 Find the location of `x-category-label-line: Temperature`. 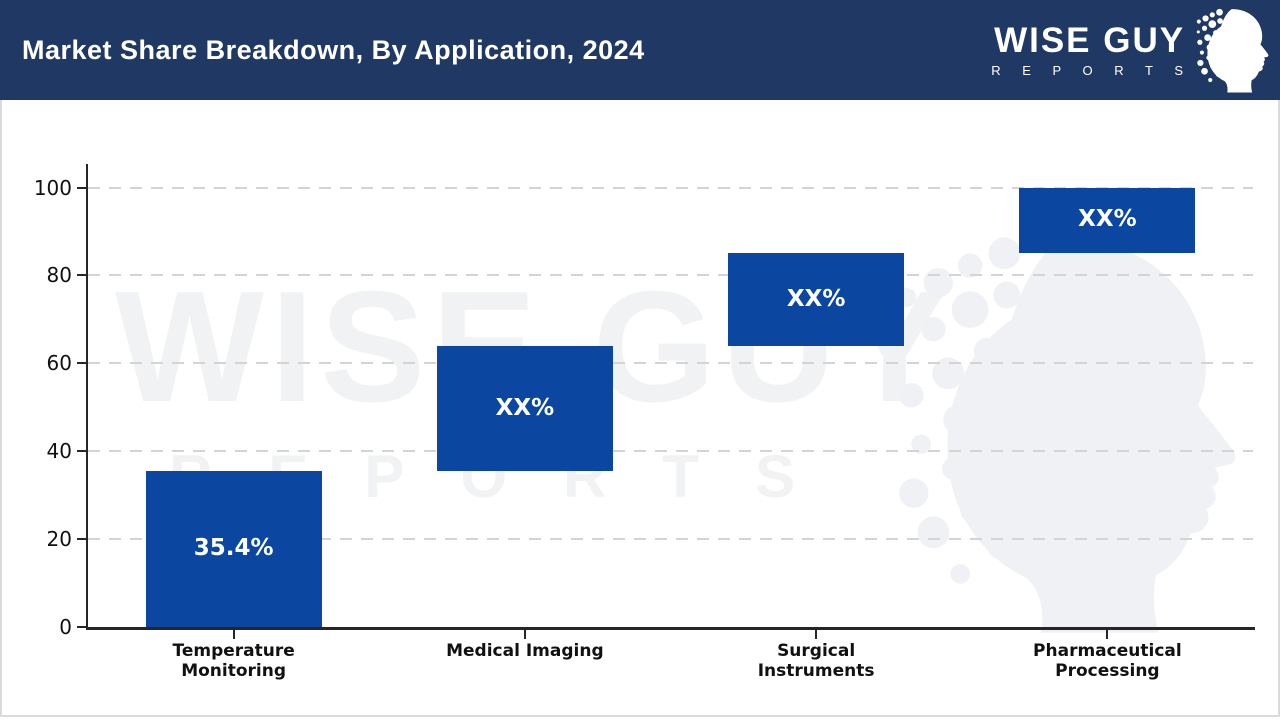

x-category-label-line: Temperature is located at coordinates (233, 651).